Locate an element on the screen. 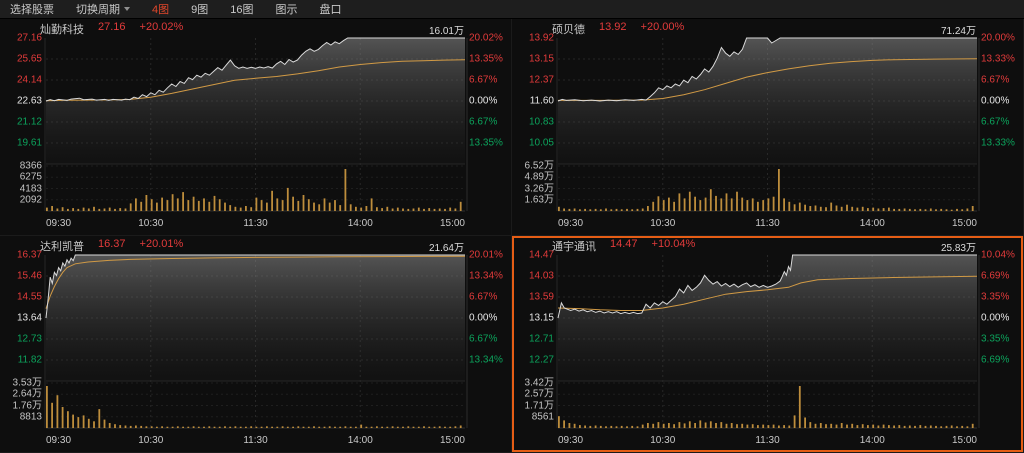 The width and height of the screenshot is (1024, 453). toolbar-item-grid-16: 16图 is located at coordinates (241, 9).